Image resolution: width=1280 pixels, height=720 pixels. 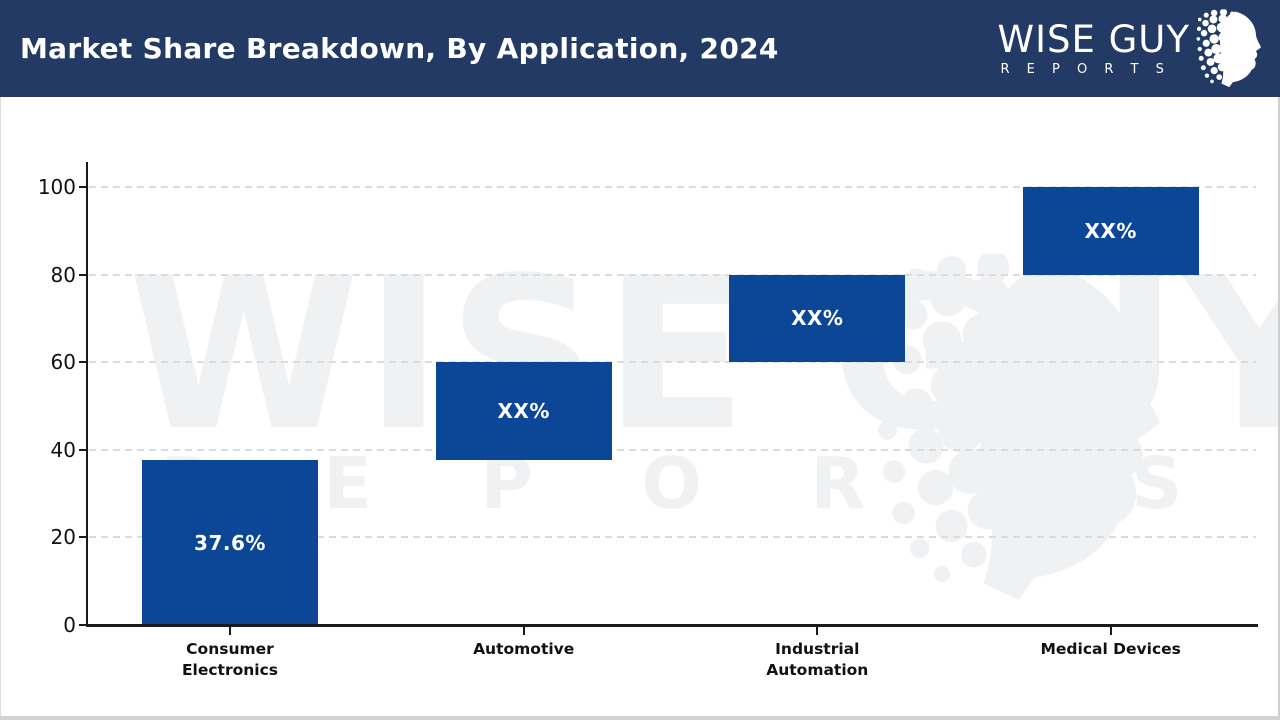 What do you see at coordinates (0, 406) in the screenshot?
I see `left-border` at bounding box center [0, 406].